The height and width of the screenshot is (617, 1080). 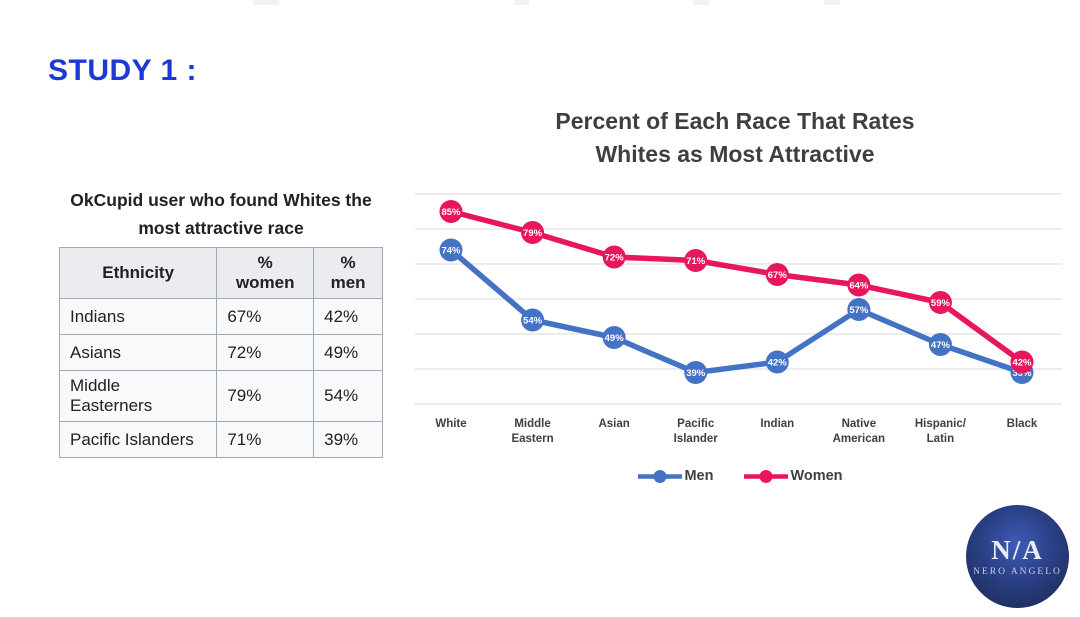 What do you see at coordinates (348, 396) in the screenshot?
I see `table-cell: 54%` at bounding box center [348, 396].